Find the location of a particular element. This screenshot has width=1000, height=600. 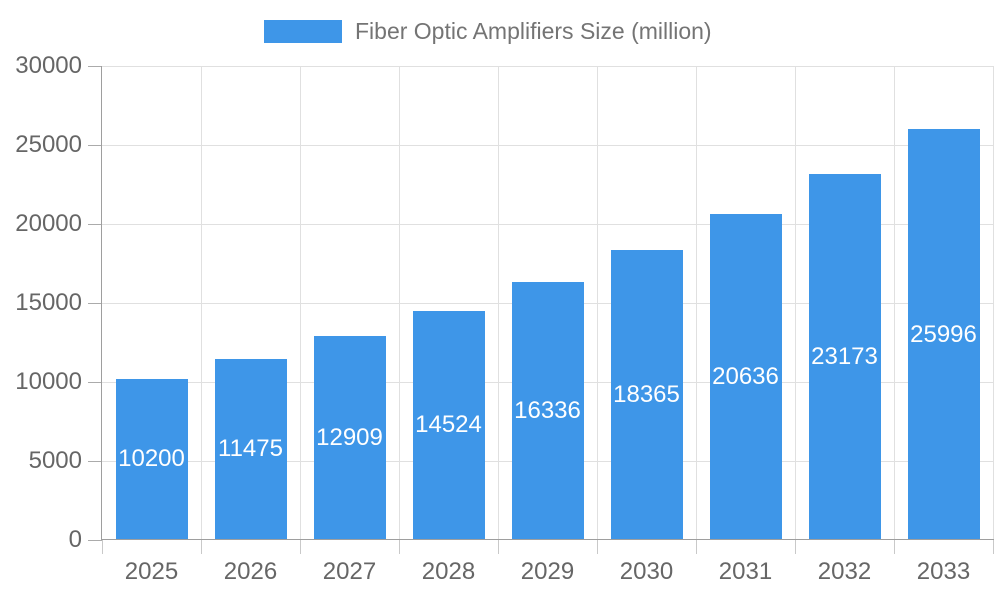

bar-value-label: 23173 is located at coordinates (844, 356).